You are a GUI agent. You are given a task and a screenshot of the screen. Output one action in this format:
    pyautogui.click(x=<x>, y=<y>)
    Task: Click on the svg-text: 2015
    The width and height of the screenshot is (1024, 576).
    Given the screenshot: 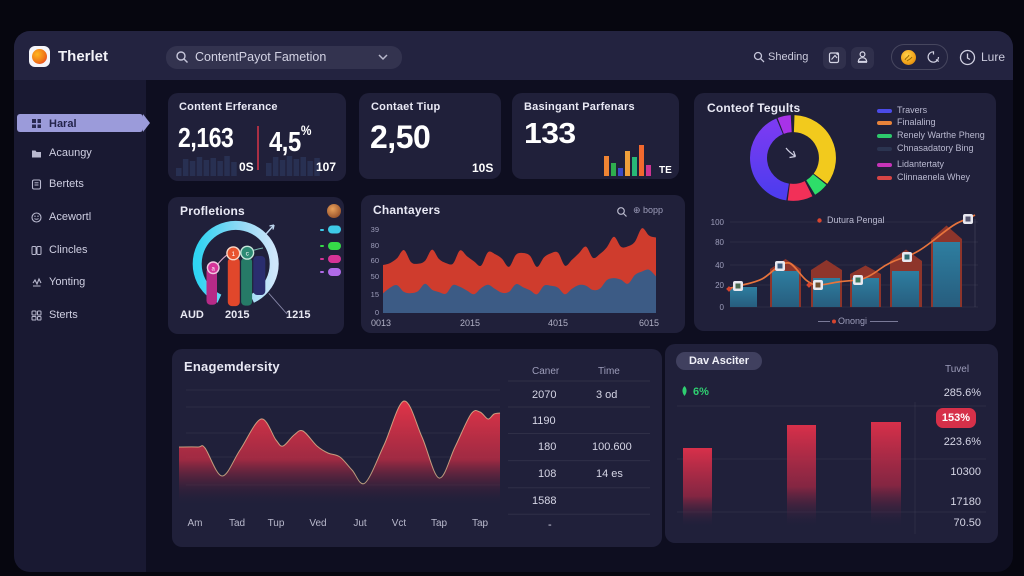 What is the action you would take?
    pyautogui.click(x=470, y=323)
    